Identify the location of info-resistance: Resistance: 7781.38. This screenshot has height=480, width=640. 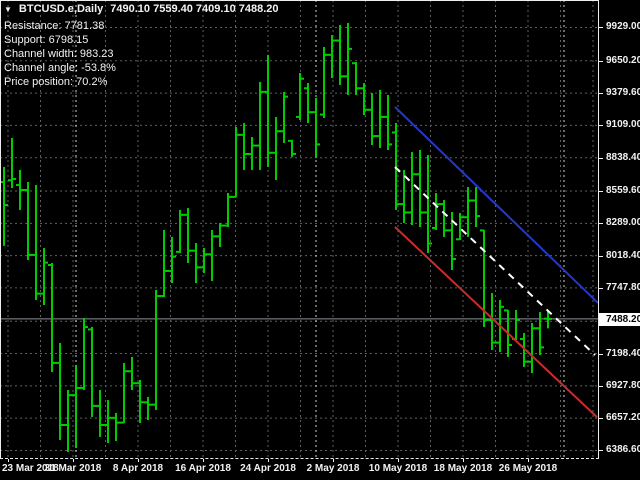
(54, 26).